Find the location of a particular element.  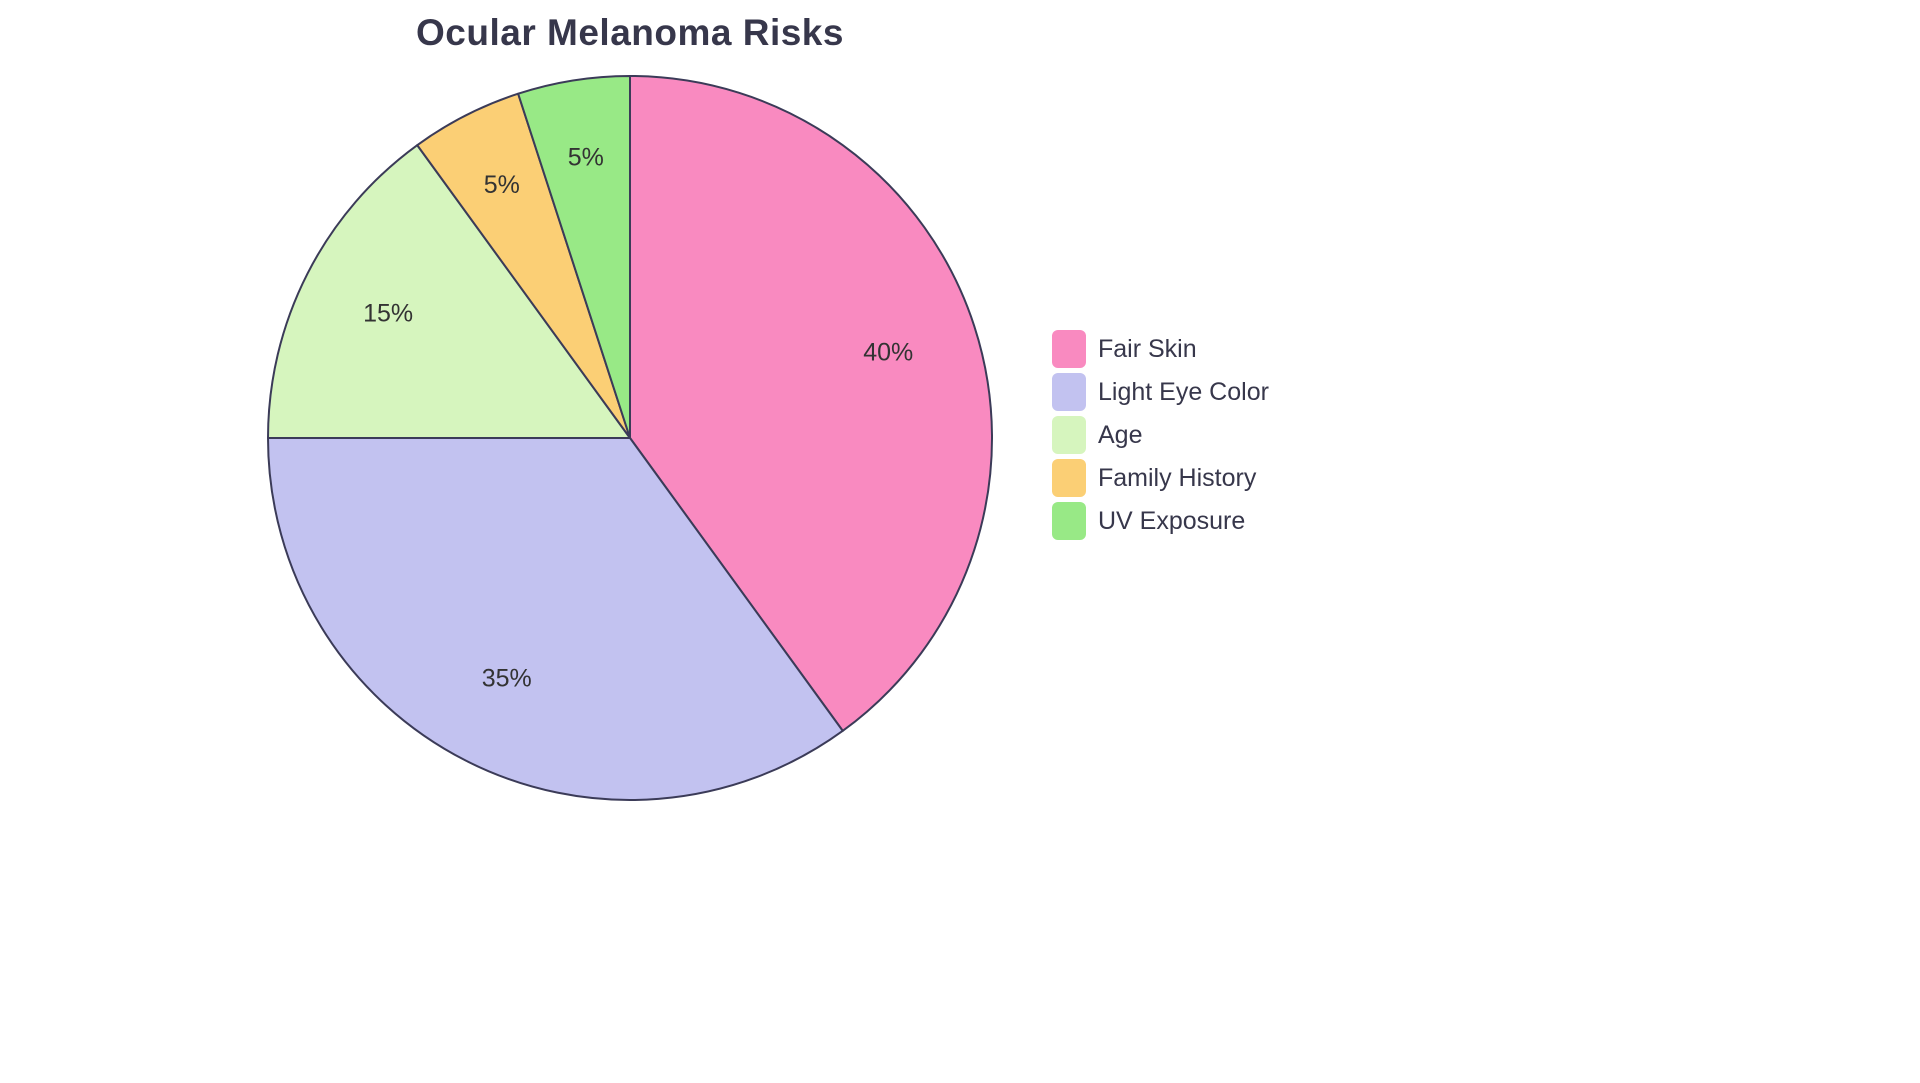

legend-label-light-eye-color: Light Eye Color is located at coordinates (1183, 391).